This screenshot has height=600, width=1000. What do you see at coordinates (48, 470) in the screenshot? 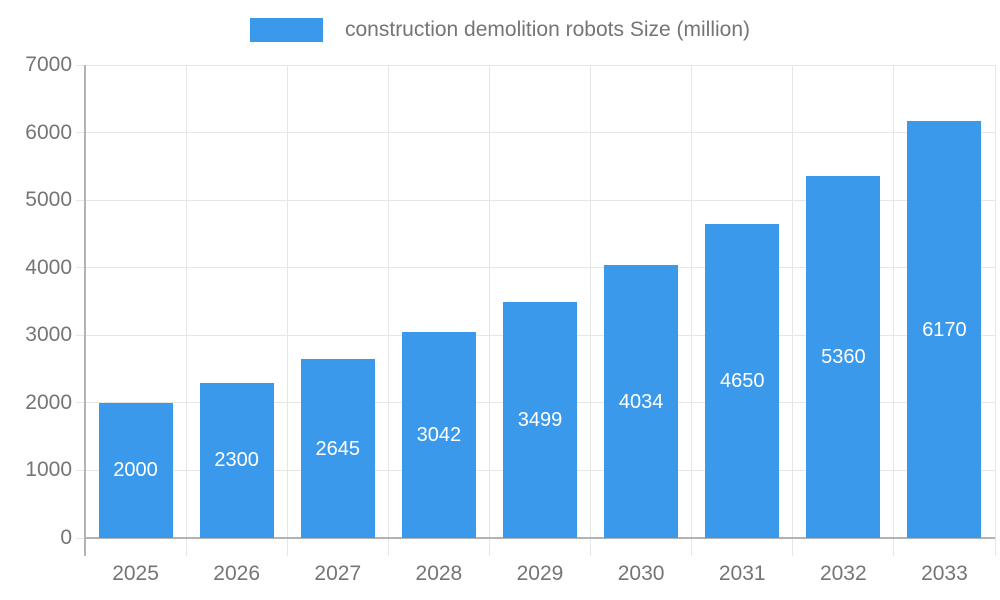
I see `y-axis-label: 1000` at bounding box center [48, 470].